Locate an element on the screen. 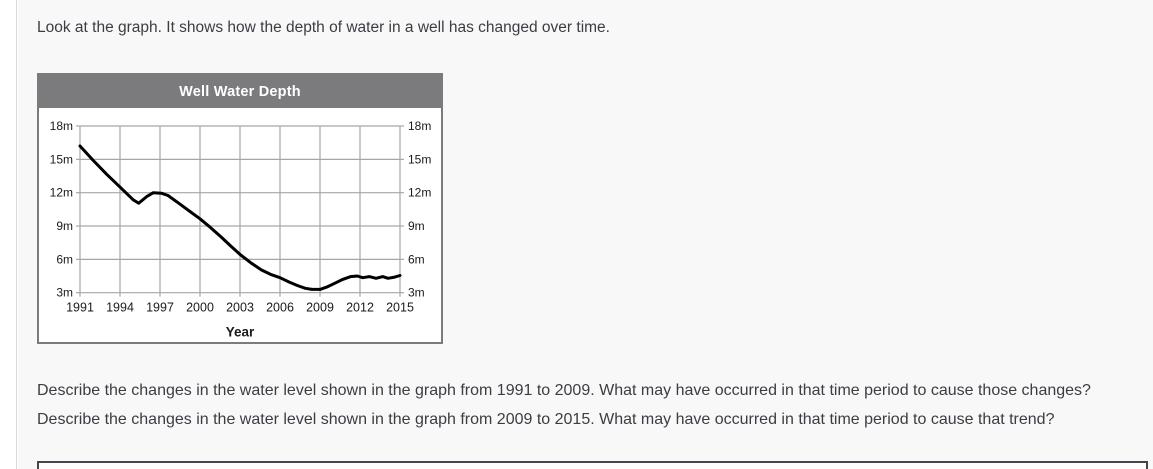 The image size is (1153, 469). y-axis-tick-label-left: 3m is located at coordinates (64, 293).